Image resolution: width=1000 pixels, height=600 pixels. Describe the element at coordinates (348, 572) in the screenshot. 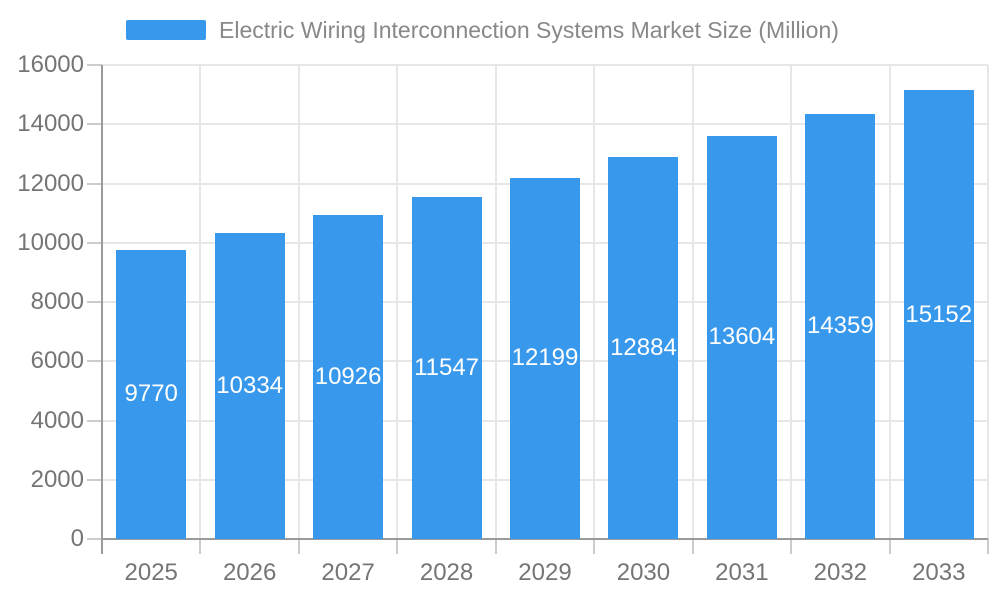

I see `x-tick-label: 2027` at that location.